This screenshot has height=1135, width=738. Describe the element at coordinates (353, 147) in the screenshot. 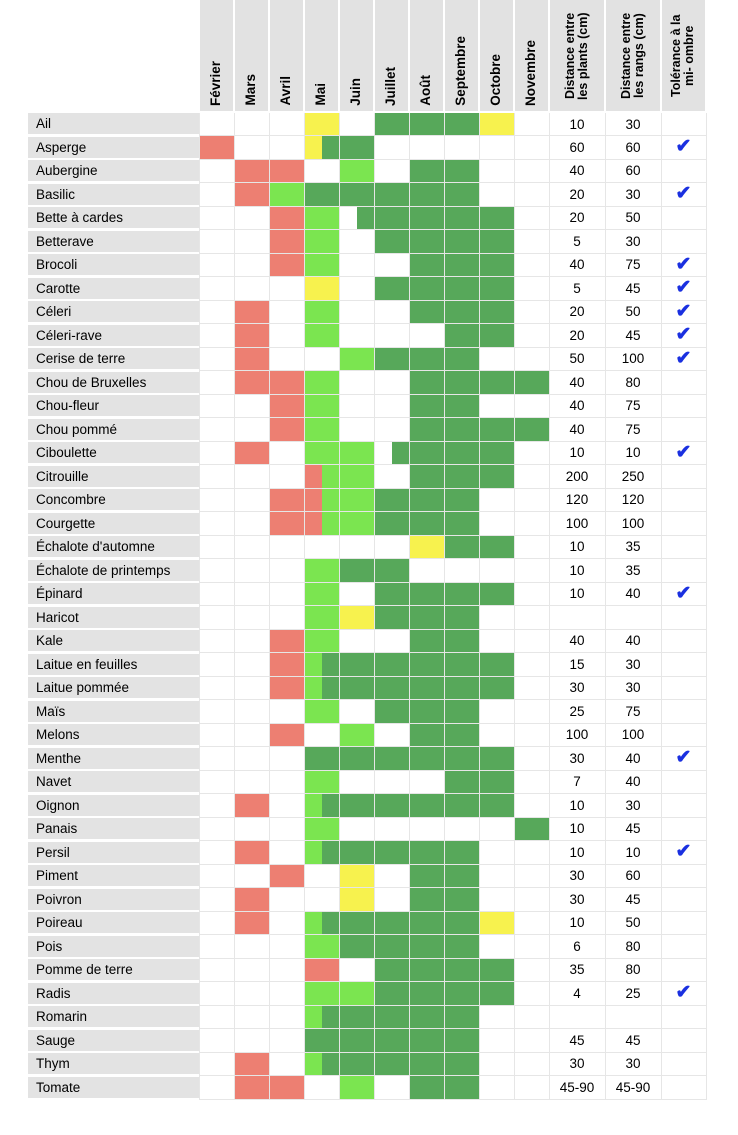

I see `table-row: Asperge 60 60 ✔` at that location.